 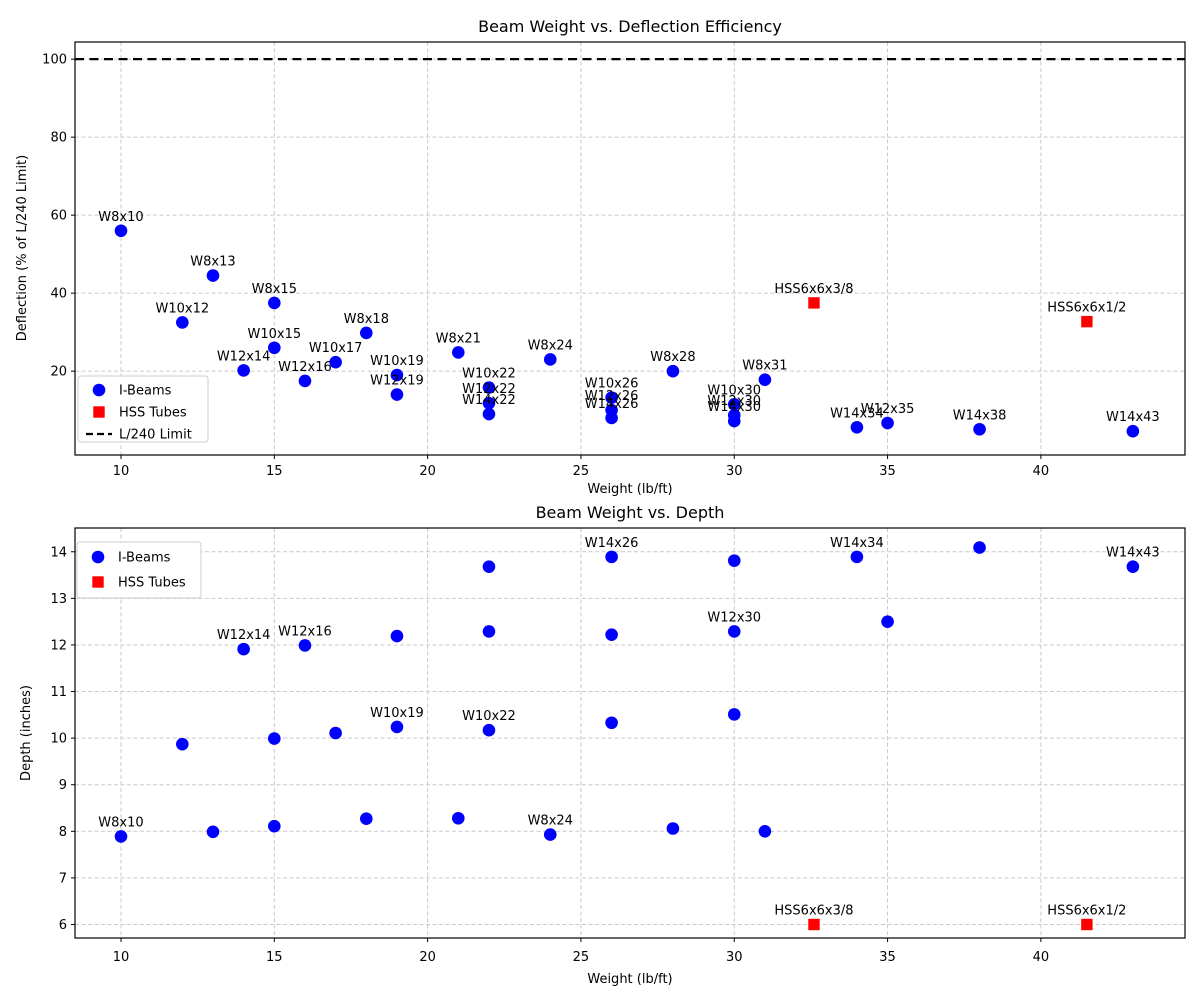 I want to click on x-tick-label: 30, so click(x=734, y=471).